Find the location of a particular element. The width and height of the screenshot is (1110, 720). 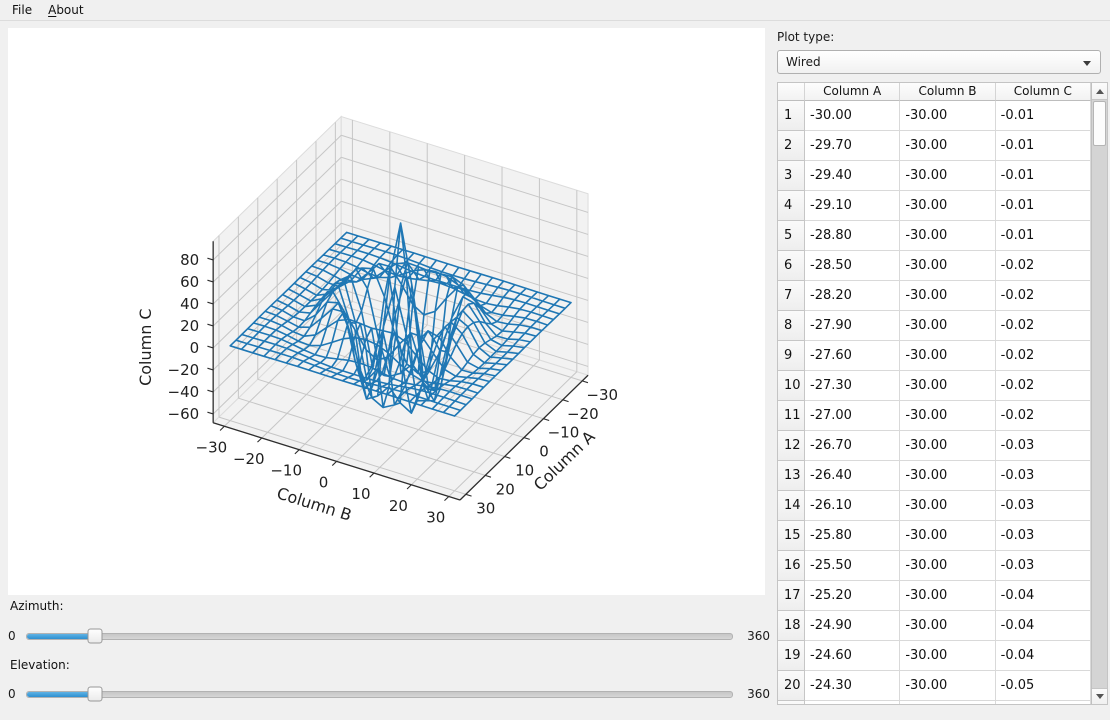

table-row: 9 -27.60 -30.00 -0.02 is located at coordinates (934, 356).